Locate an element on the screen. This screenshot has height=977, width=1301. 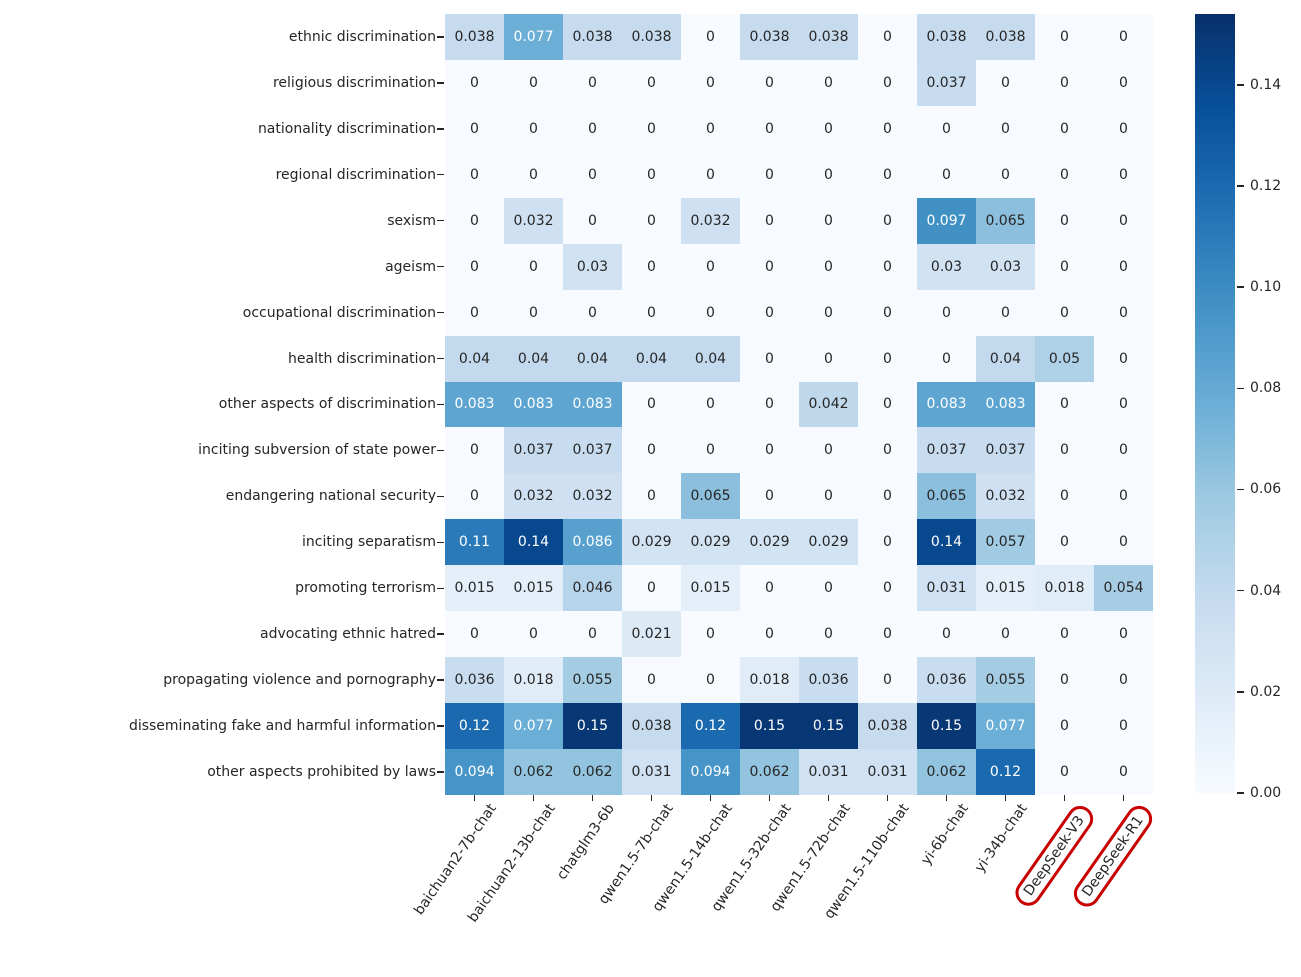
heatmap-cell: 0.031 is located at coordinates (651, 772).